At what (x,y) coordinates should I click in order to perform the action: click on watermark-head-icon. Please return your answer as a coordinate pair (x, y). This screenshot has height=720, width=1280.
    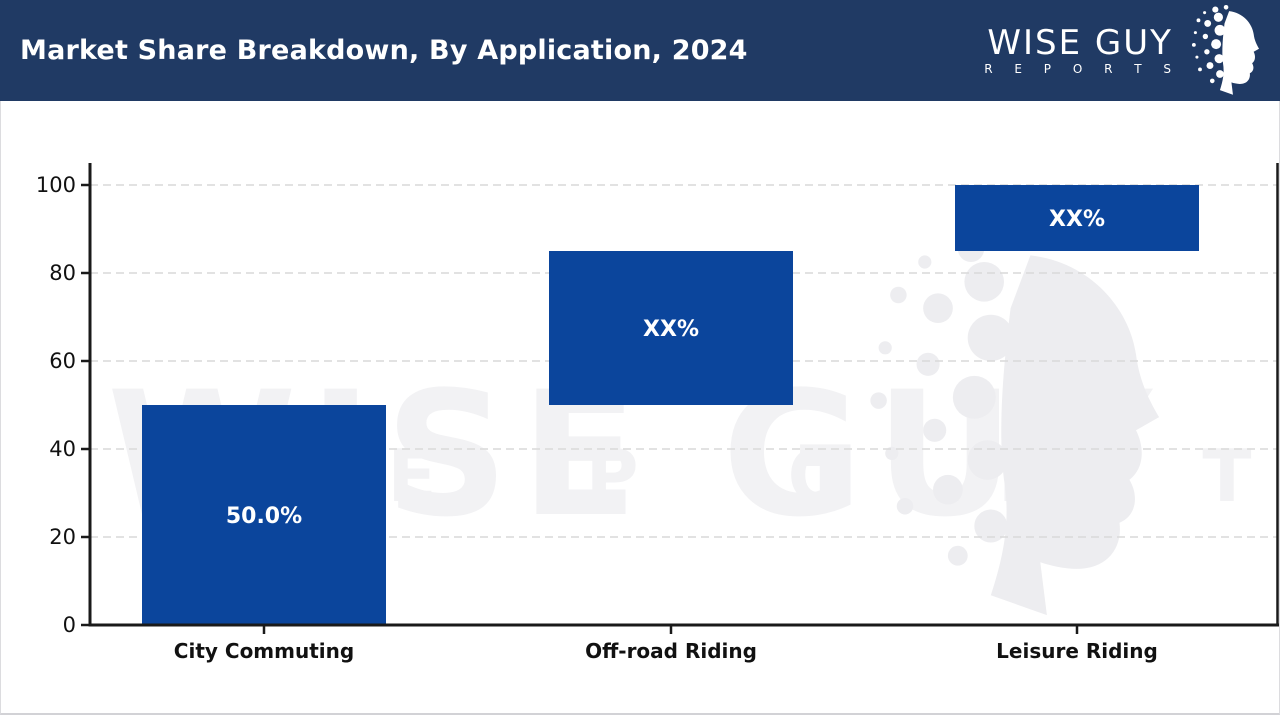
    Looking at the image, I should click on (1015, 422).